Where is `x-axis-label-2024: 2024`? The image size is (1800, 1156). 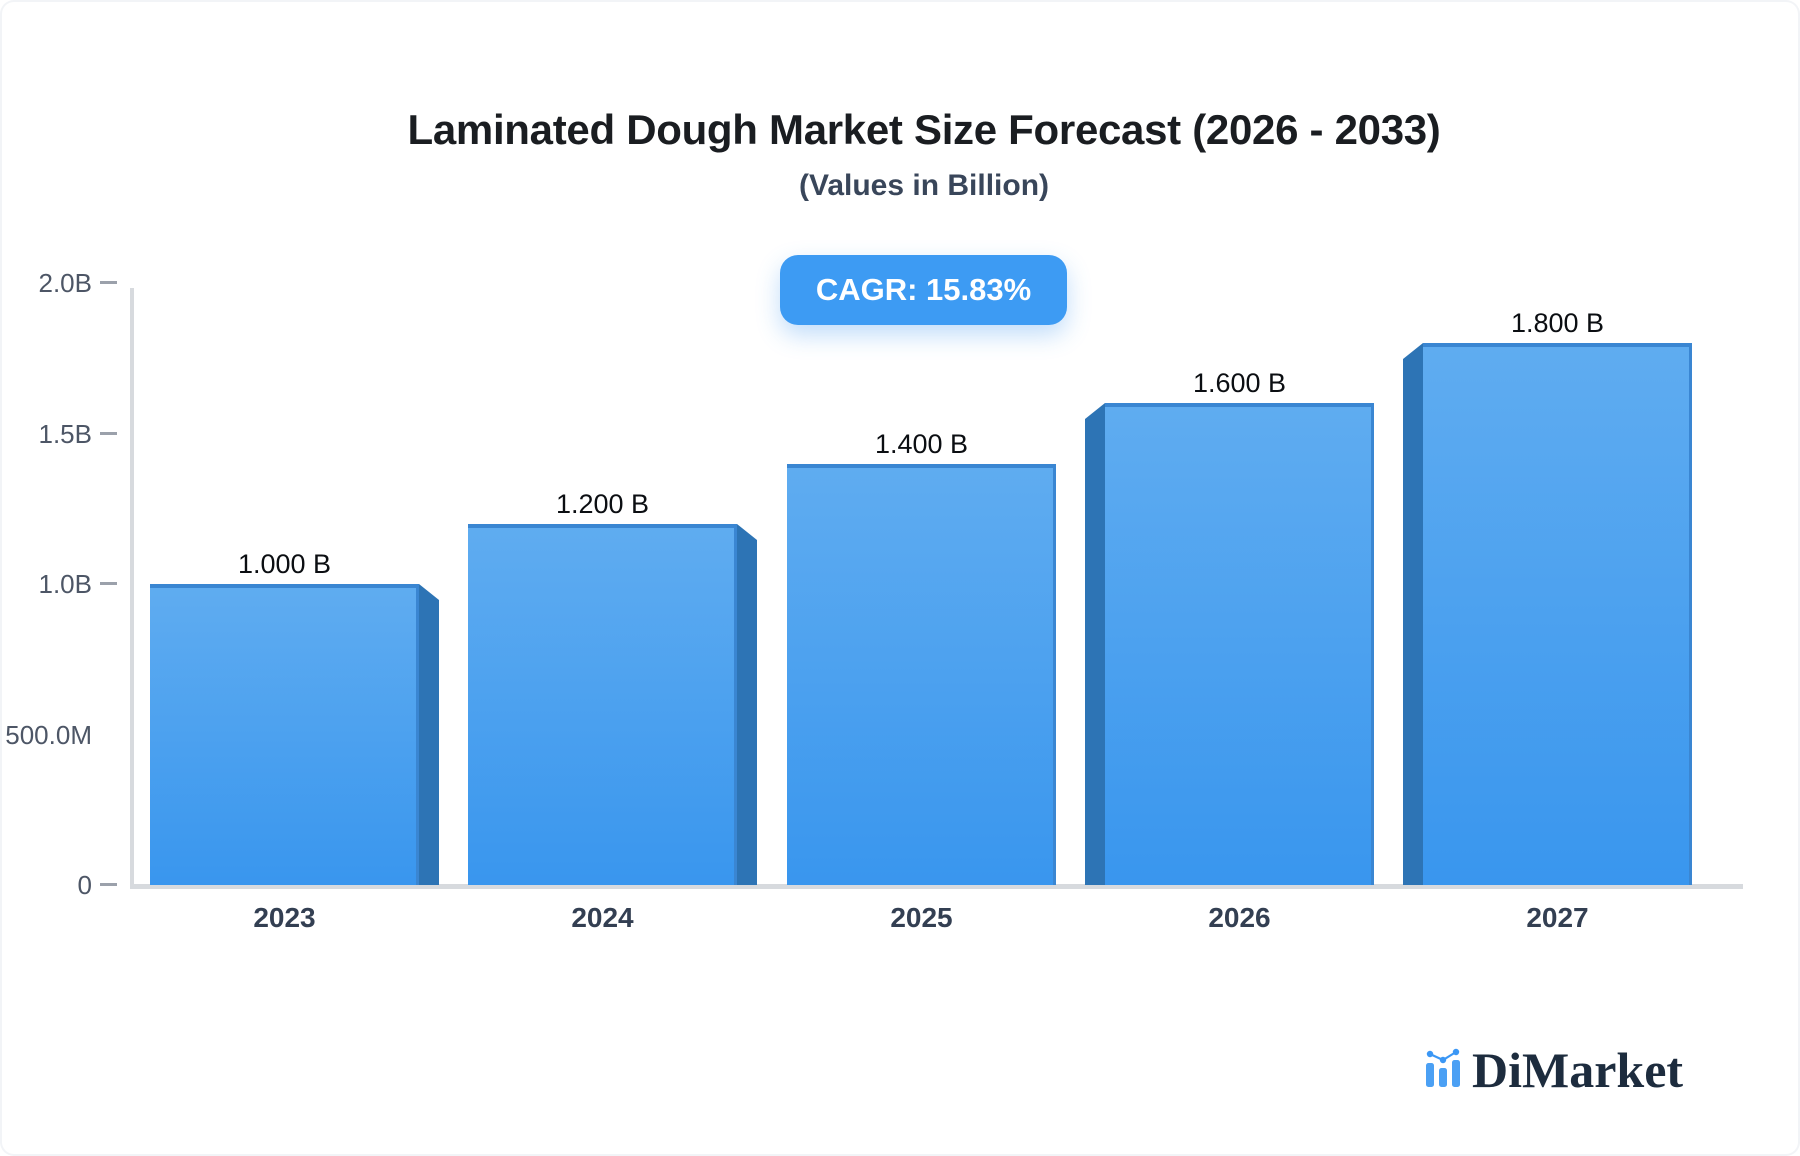 x-axis-label-2024: 2024 is located at coordinates (602, 917).